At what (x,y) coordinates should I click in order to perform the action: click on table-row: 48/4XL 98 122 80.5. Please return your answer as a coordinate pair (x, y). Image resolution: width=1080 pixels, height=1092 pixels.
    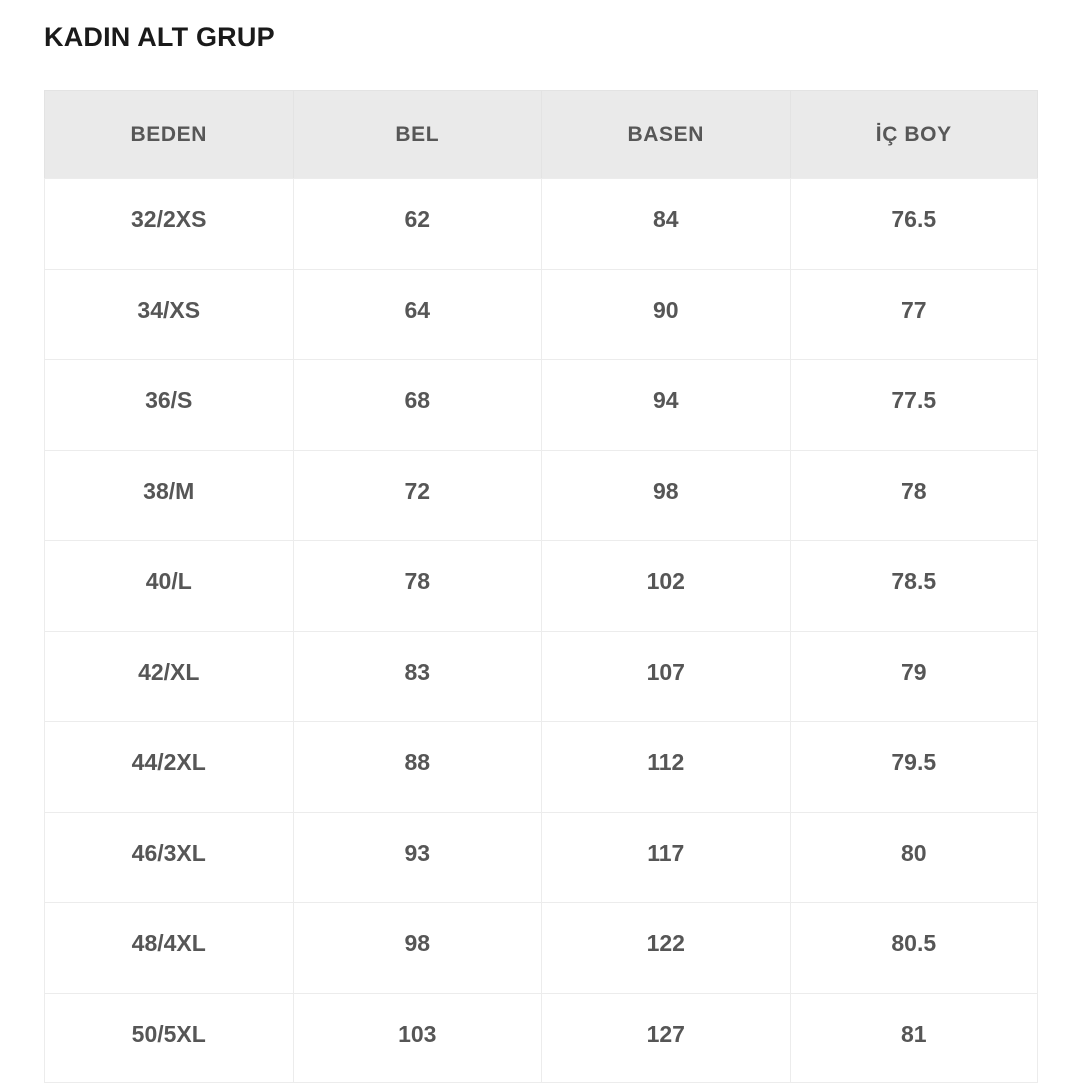
    Looking at the image, I should click on (541, 947).